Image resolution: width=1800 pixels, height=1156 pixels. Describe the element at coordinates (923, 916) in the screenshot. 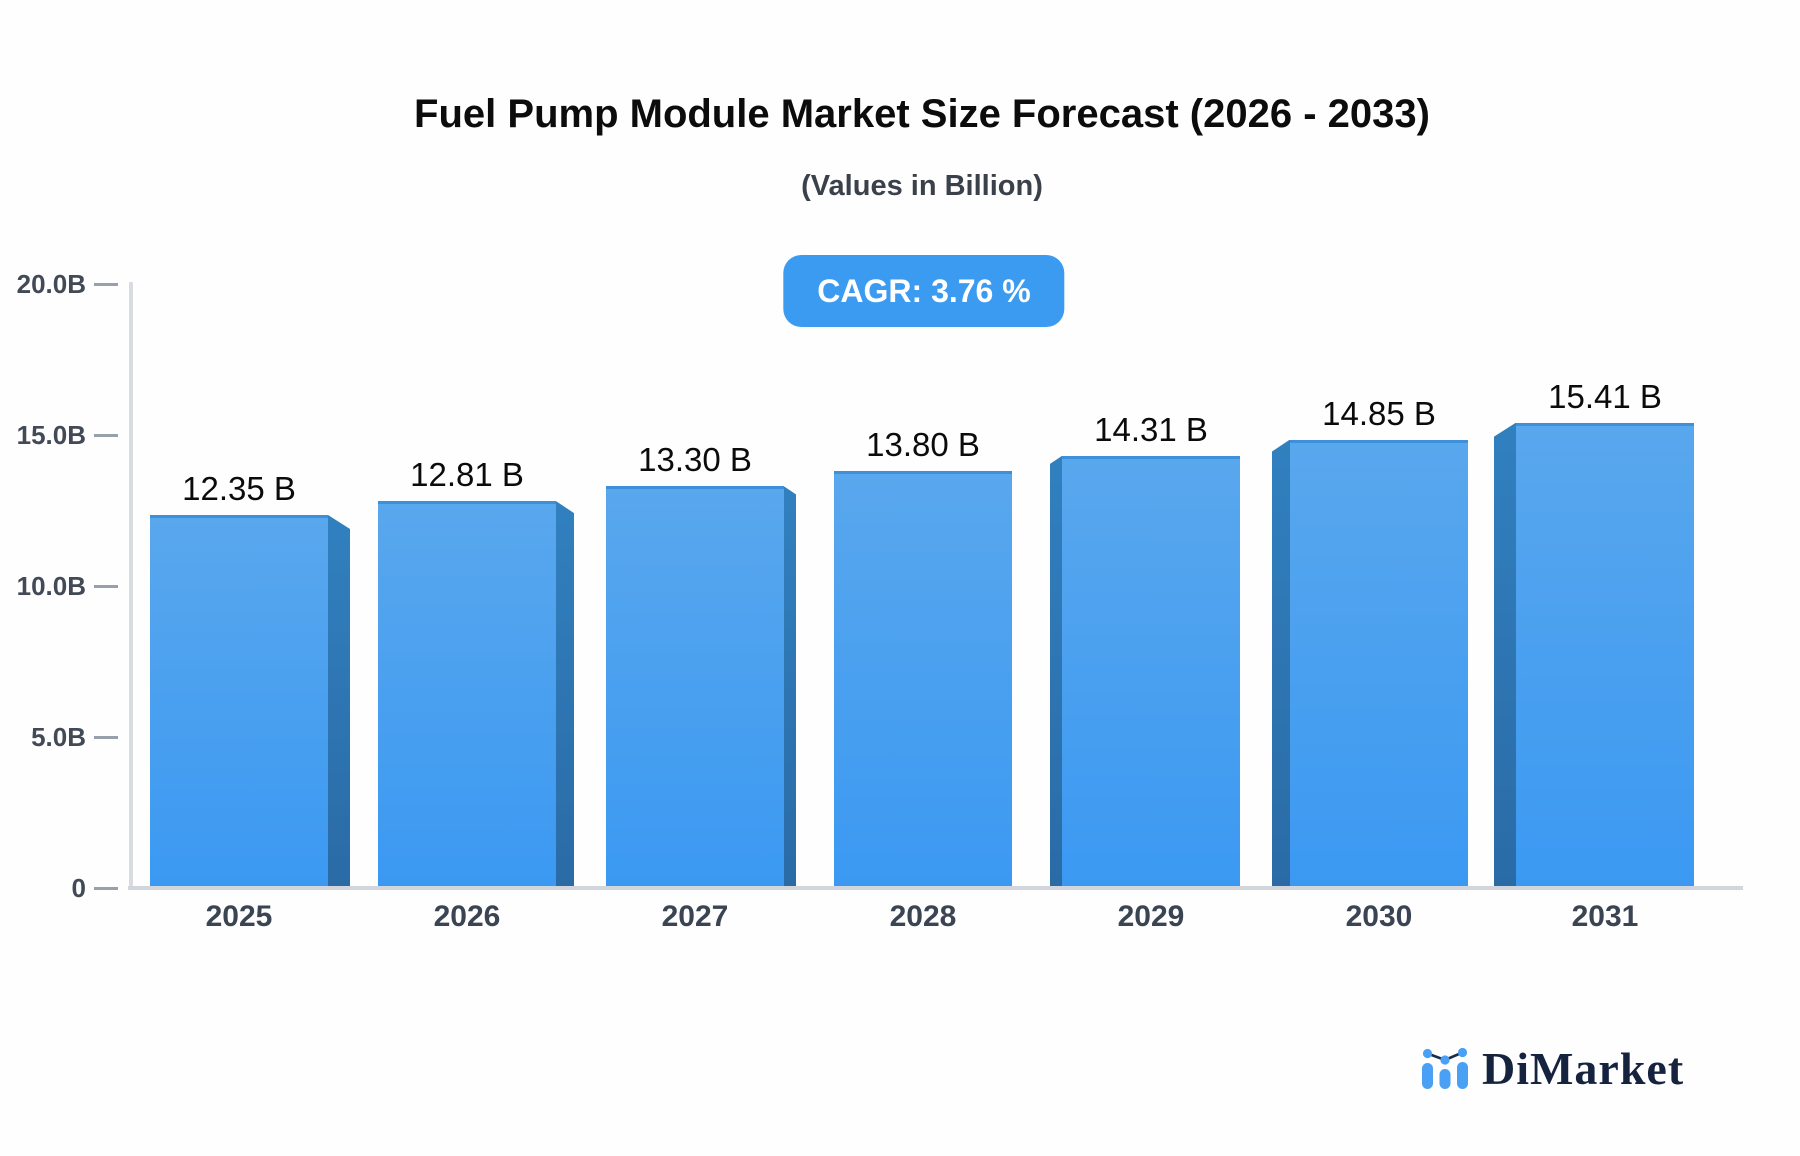

I see `x-axis-year-label: 2028` at that location.